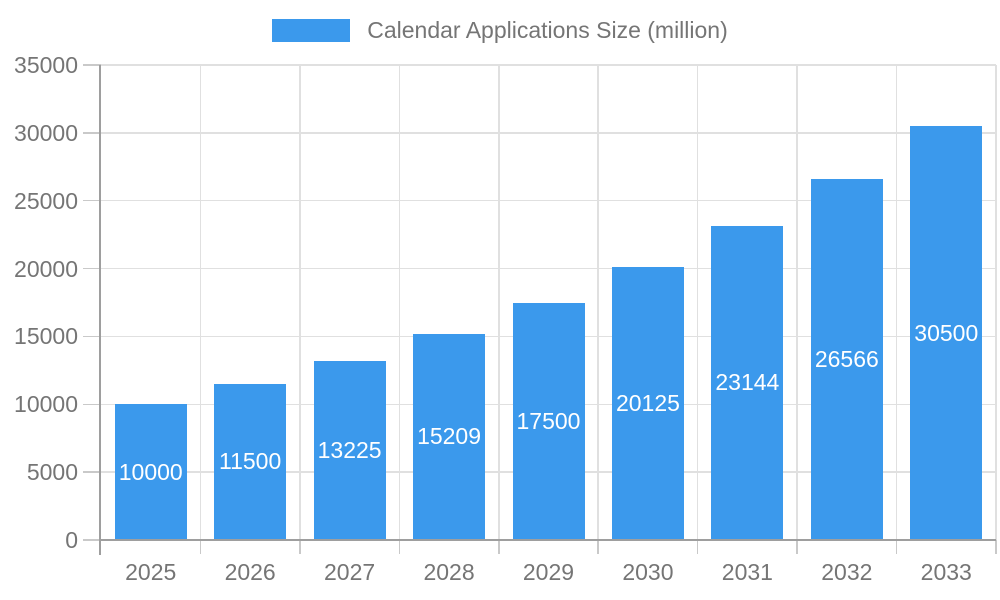 This screenshot has width=1000, height=600. I want to click on legend-swatch, so click(311, 30).